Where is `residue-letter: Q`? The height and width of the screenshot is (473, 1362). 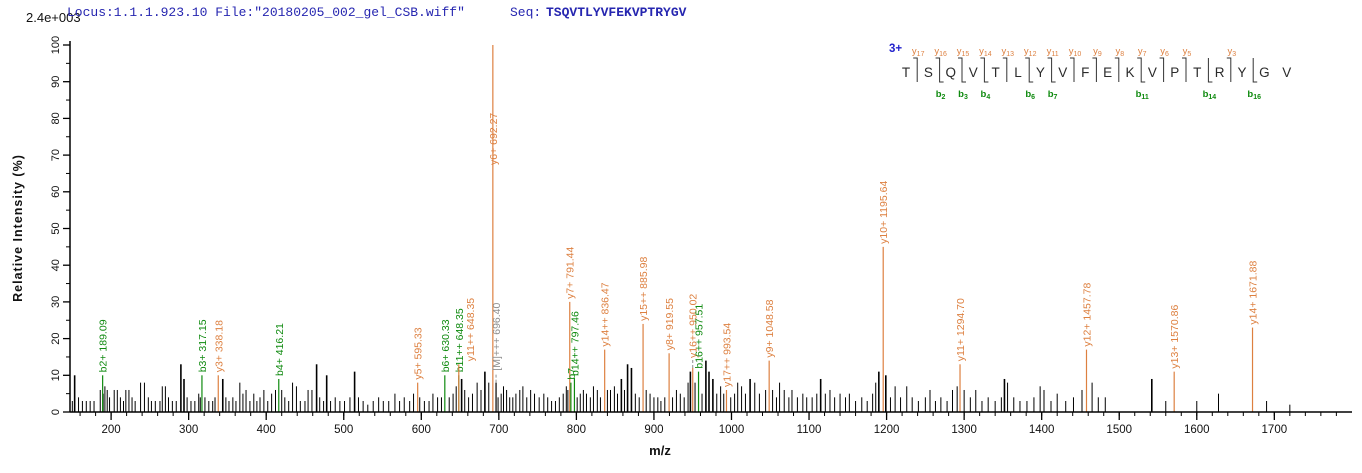 residue-letter: Q is located at coordinates (951, 72).